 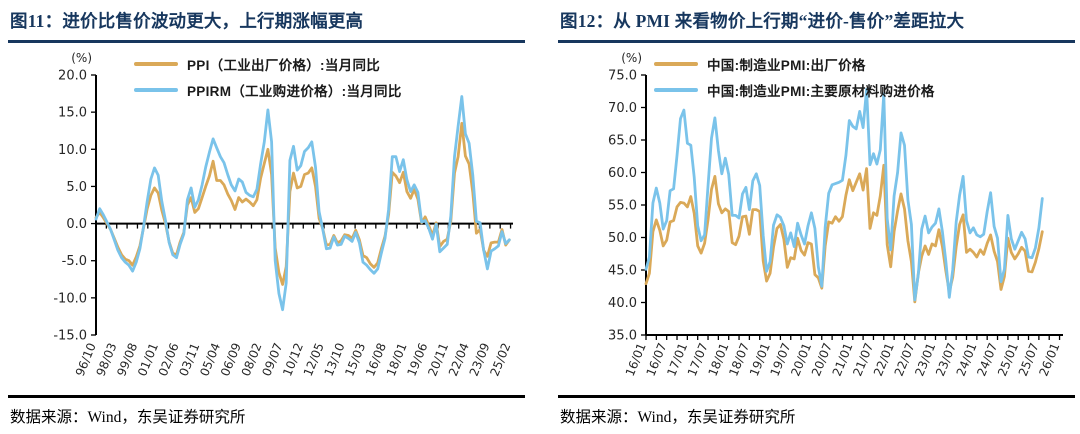 What do you see at coordinates (187, 21) in the screenshot?
I see `figure-11-title: 图11：进价比售价波动更大，上行期涨幅更高` at bounding box center [187, 21].